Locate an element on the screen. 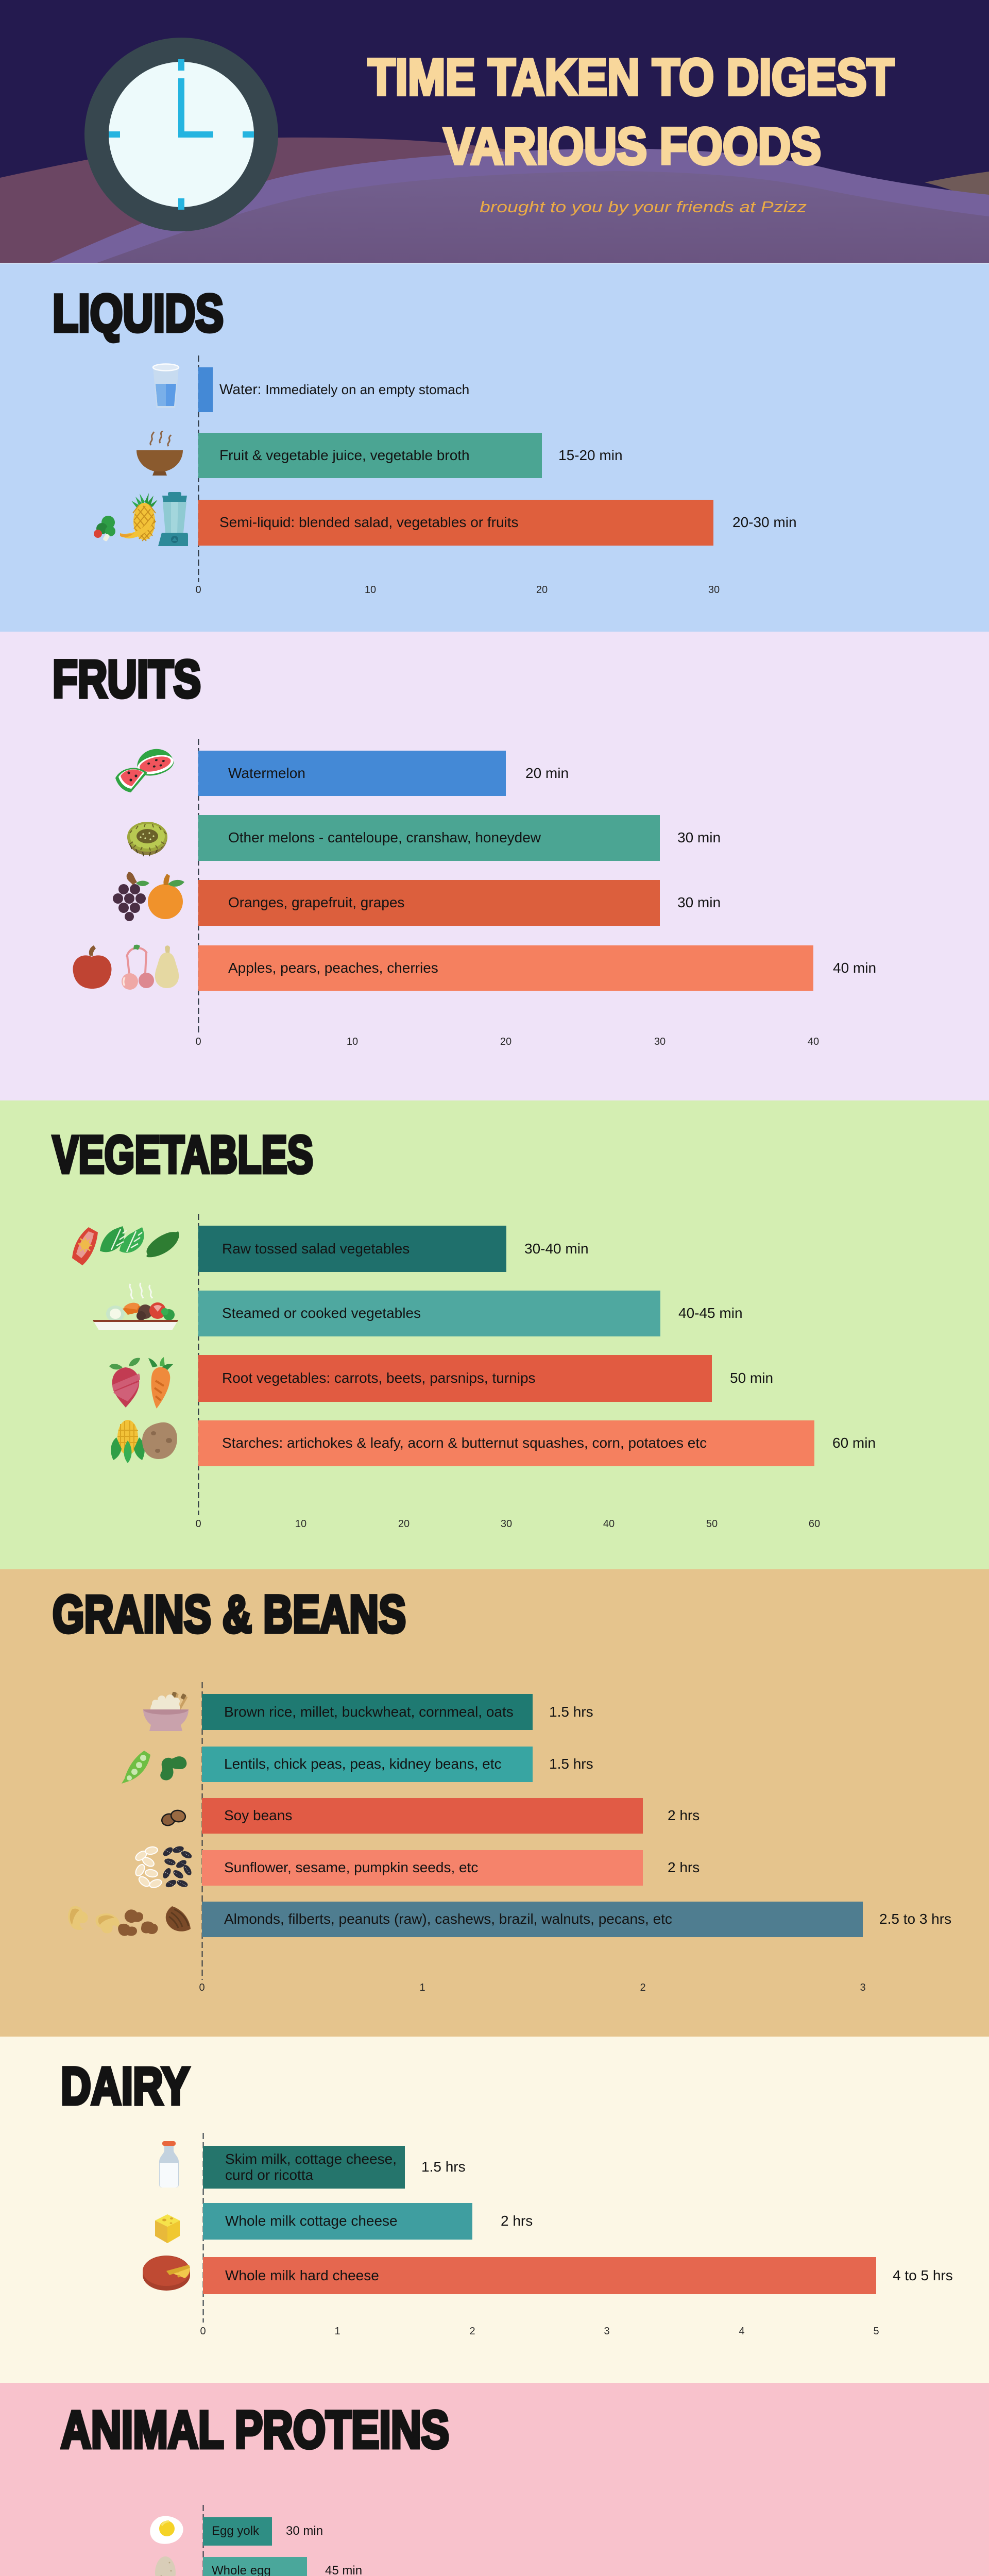 The image size is (989, 2576). svg-text: GRAINS & BEANS is located at coordinates (229, 1614).